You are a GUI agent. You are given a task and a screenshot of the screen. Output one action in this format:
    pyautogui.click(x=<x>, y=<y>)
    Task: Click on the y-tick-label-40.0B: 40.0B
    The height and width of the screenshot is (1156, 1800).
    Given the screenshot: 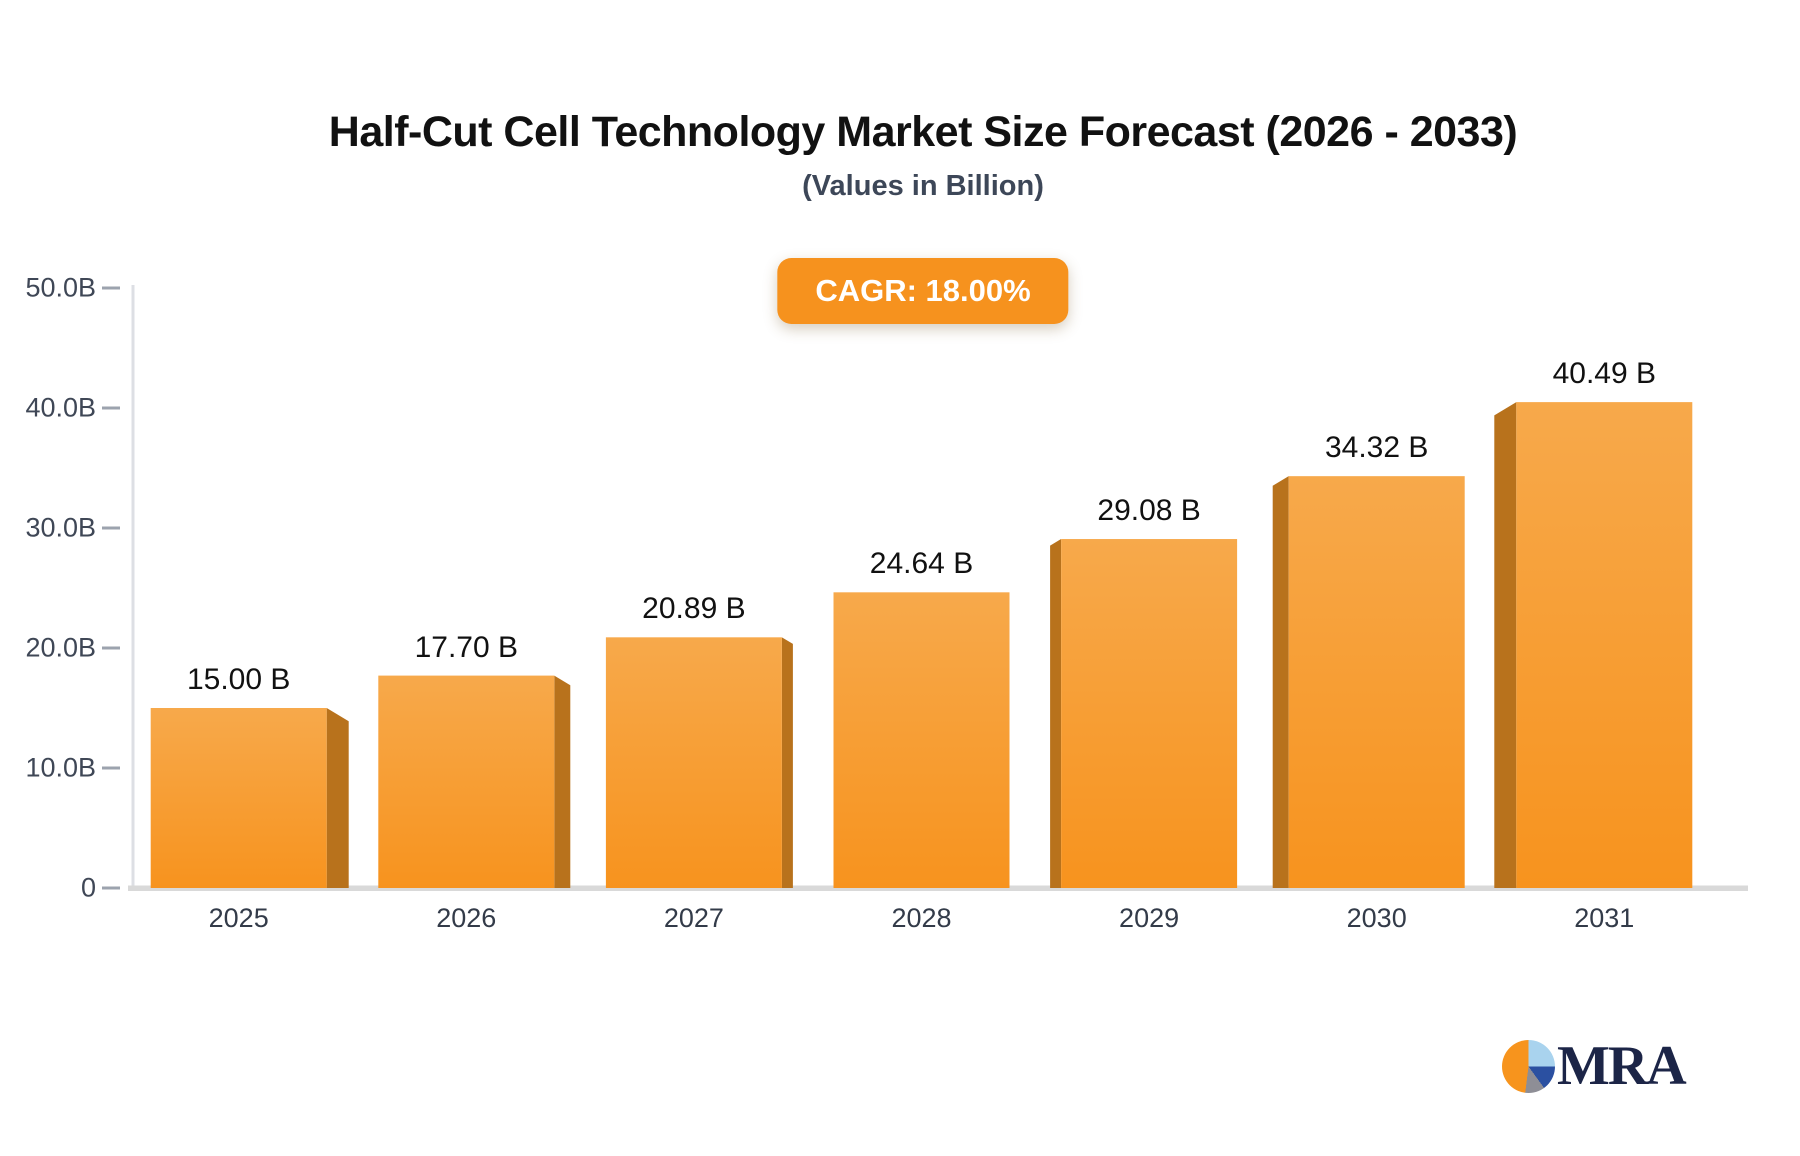 What is the action you would take?
    pyautogui.click(x=60, y=407)
    